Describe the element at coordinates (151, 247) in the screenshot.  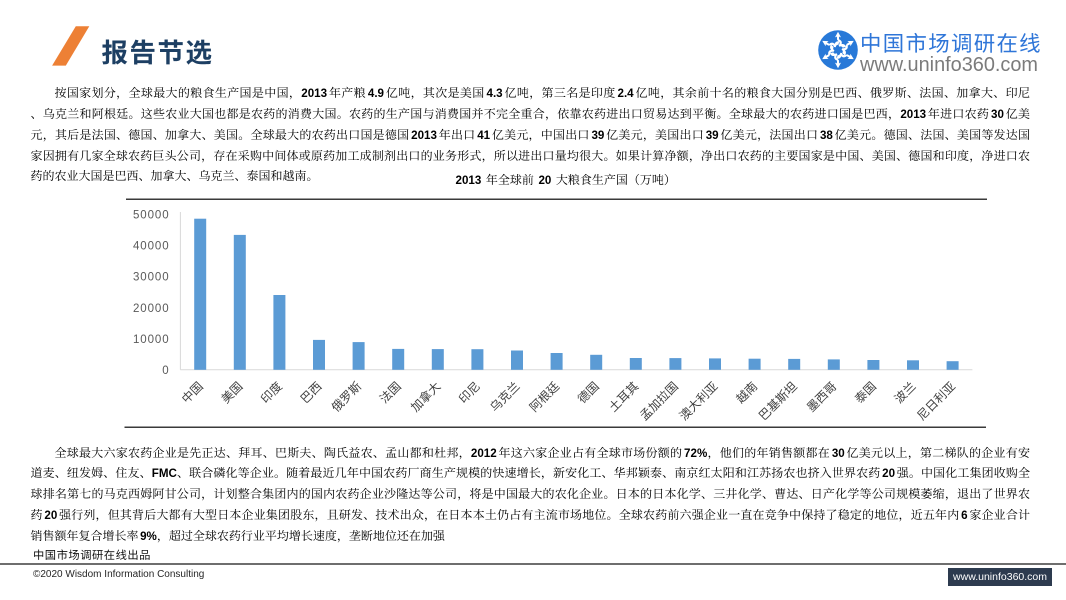
I see `svg-text: 40000` at that location.